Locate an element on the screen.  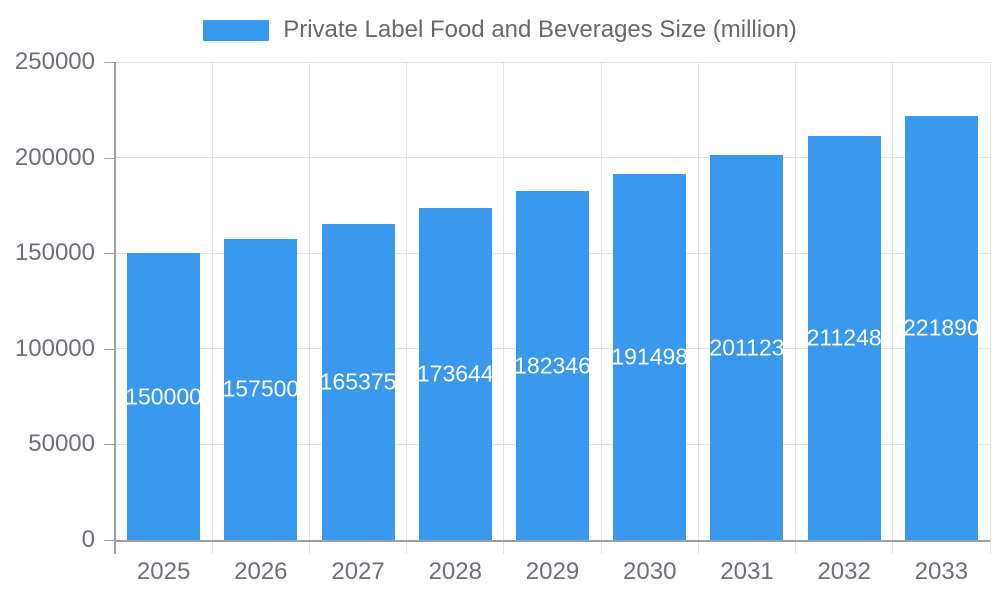
y-axis-tick-label: 50000 is located at coordinates (61, 444).